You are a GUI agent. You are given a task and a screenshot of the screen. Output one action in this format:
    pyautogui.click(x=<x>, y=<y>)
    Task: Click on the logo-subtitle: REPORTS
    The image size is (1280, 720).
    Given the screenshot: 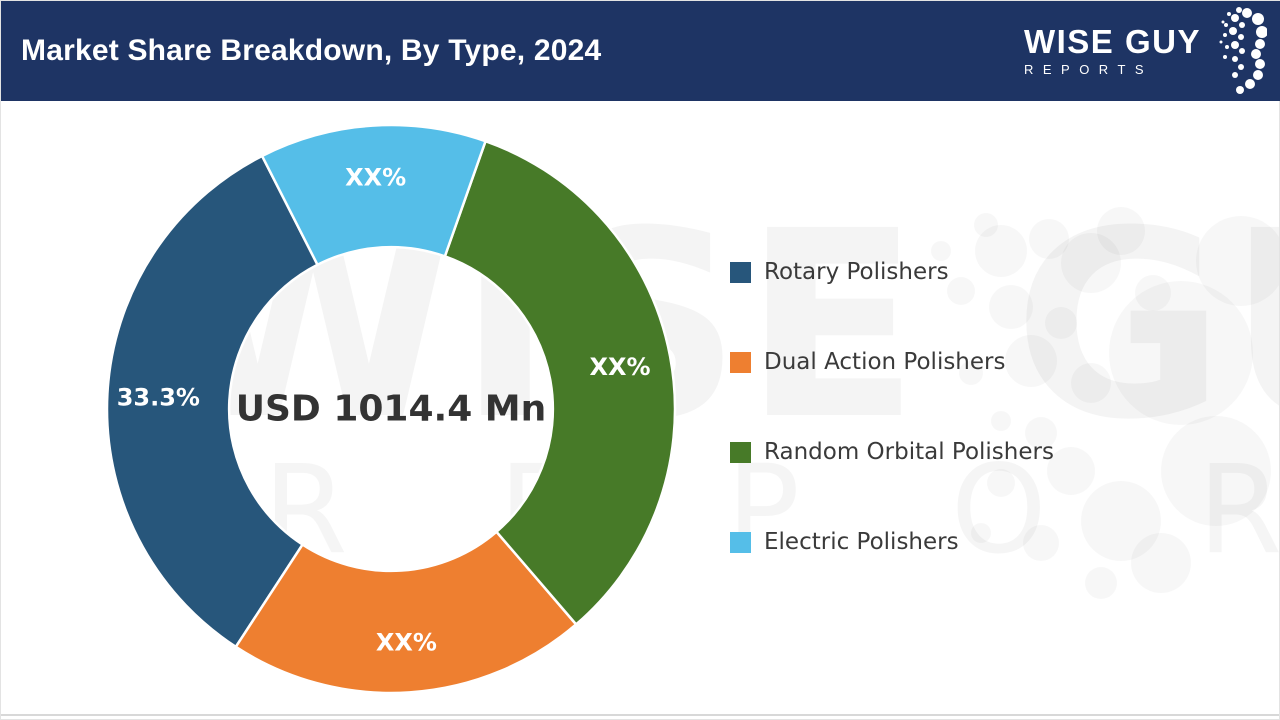 What is the action you would take?
    pyautogui.click(x=1088, y=69)
    